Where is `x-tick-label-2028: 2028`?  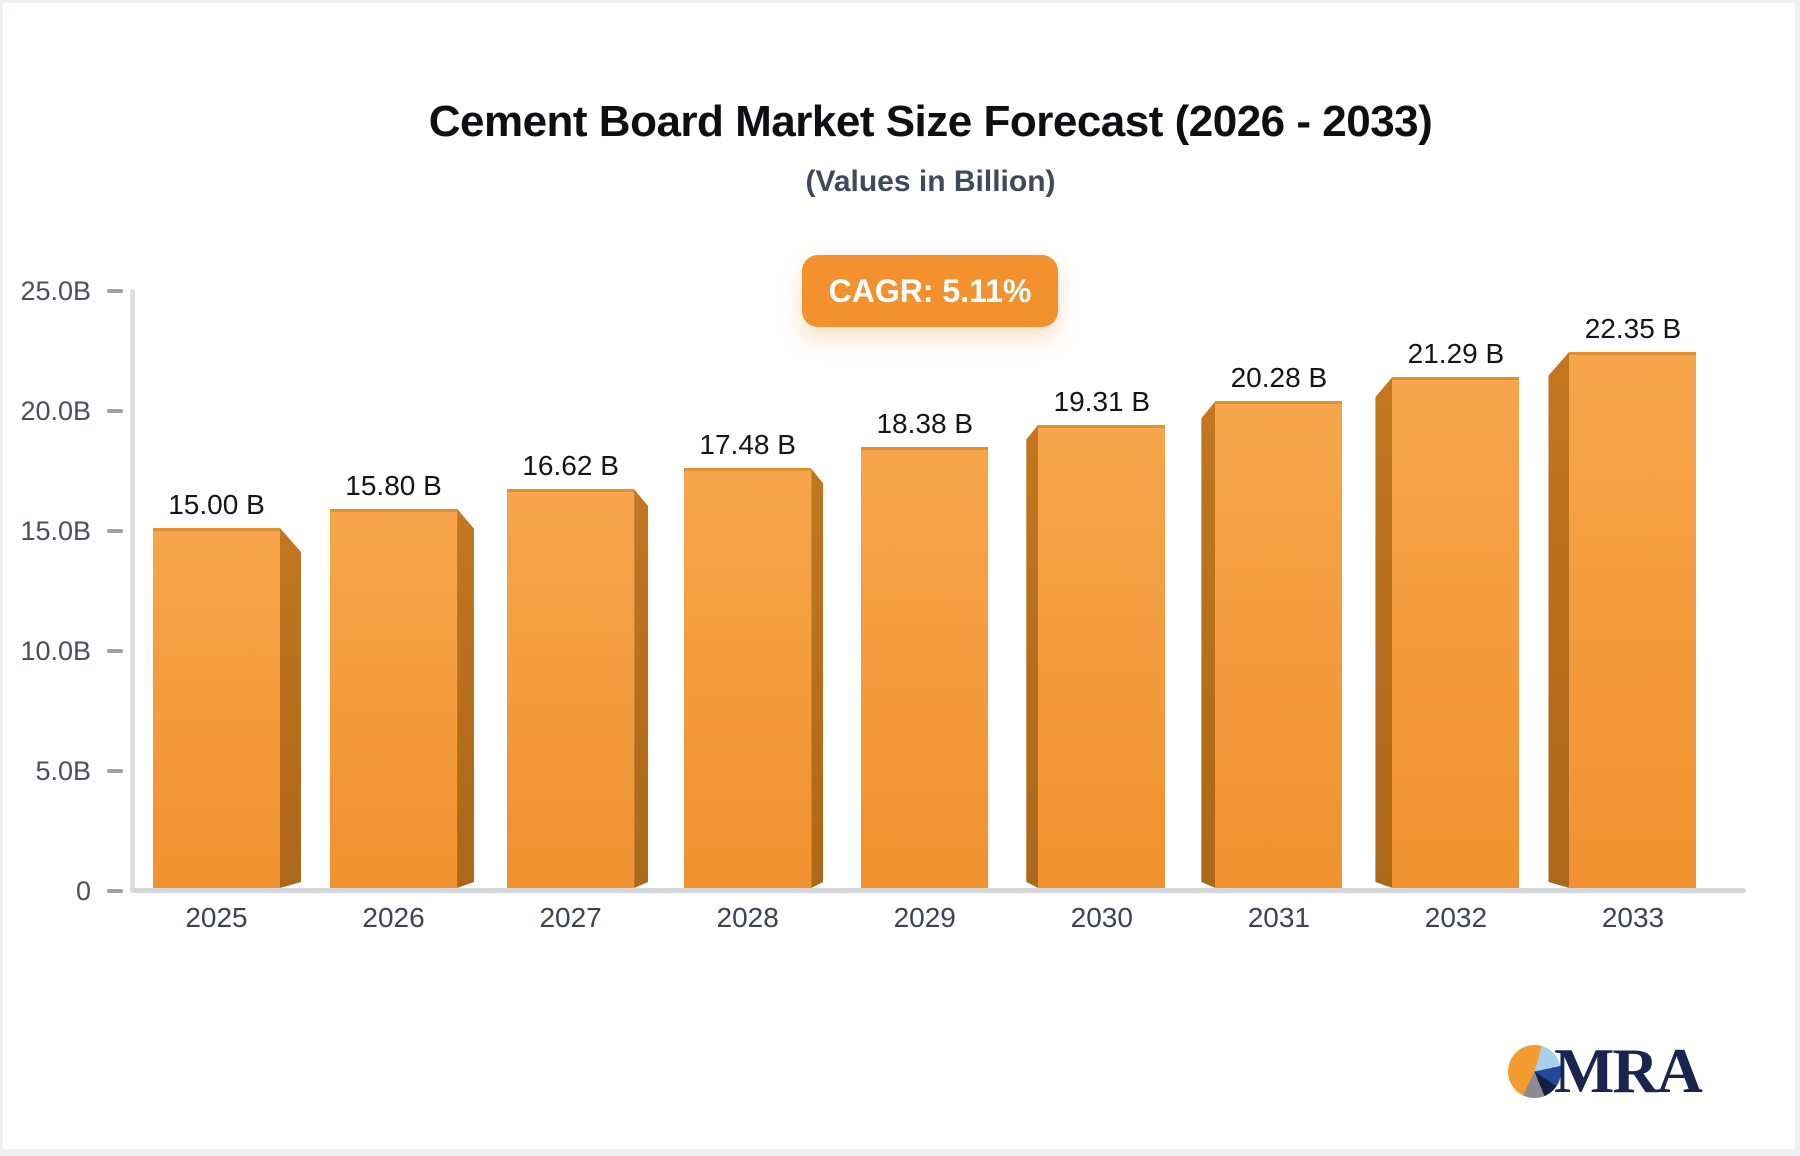 x-tick-label-2028: 2028 is located at coordinates (747, 917).